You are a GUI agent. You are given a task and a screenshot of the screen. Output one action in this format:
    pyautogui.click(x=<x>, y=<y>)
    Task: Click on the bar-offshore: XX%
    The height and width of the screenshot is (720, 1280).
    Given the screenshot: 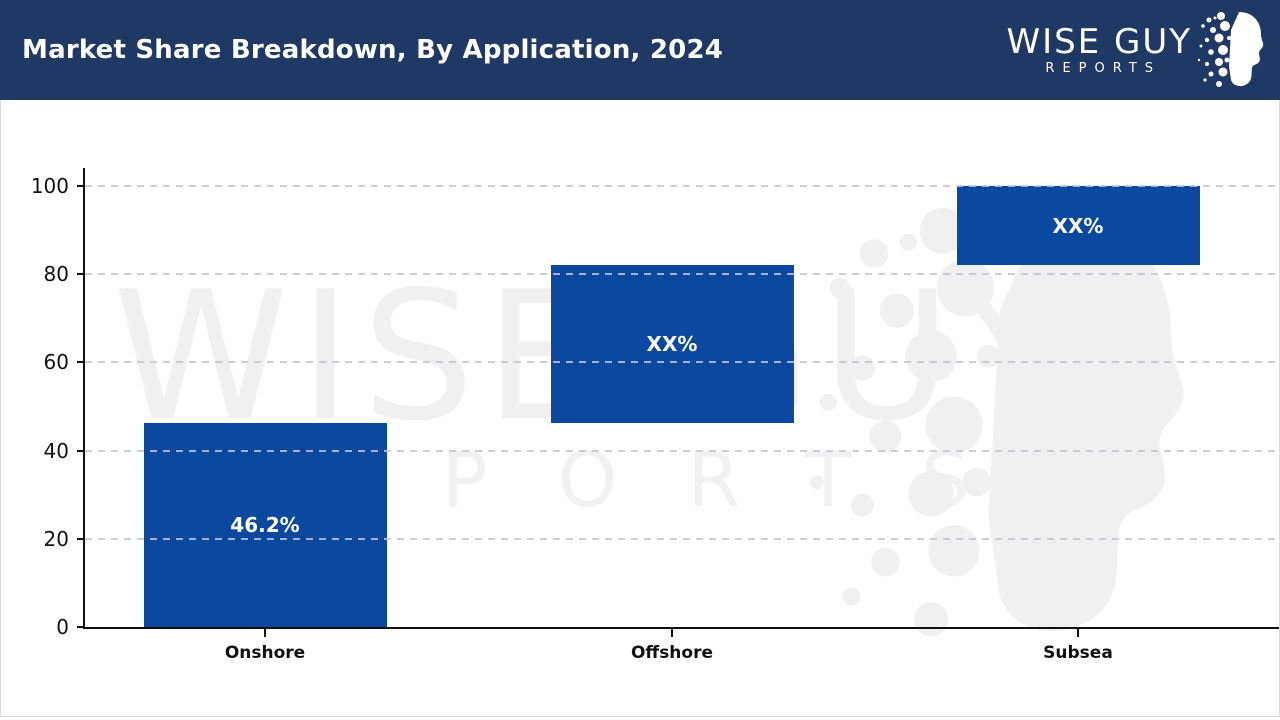 What is the action you would take?
    pyautogui.click(x=672, y=344)
    